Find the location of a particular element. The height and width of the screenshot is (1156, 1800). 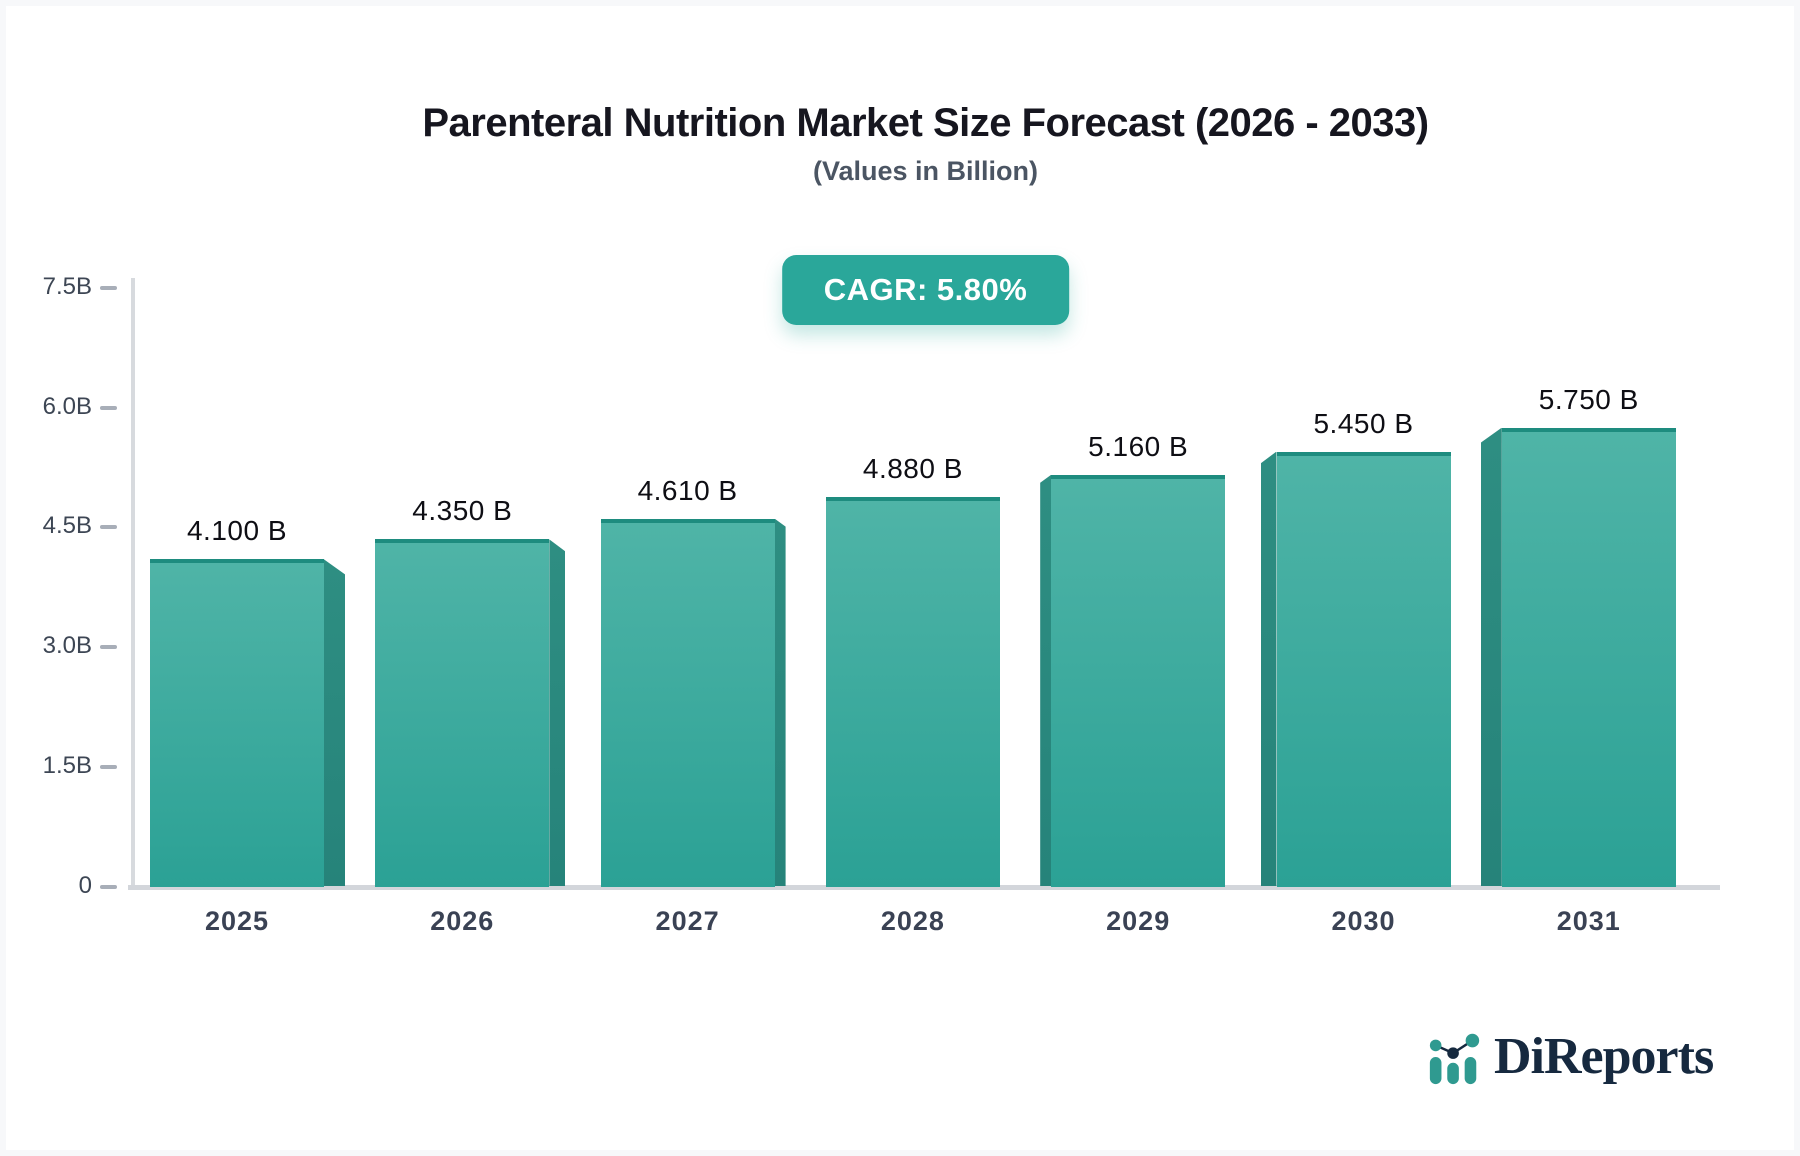

y-axis-tick-label: 1.5B is located at coordinates (67, 766).